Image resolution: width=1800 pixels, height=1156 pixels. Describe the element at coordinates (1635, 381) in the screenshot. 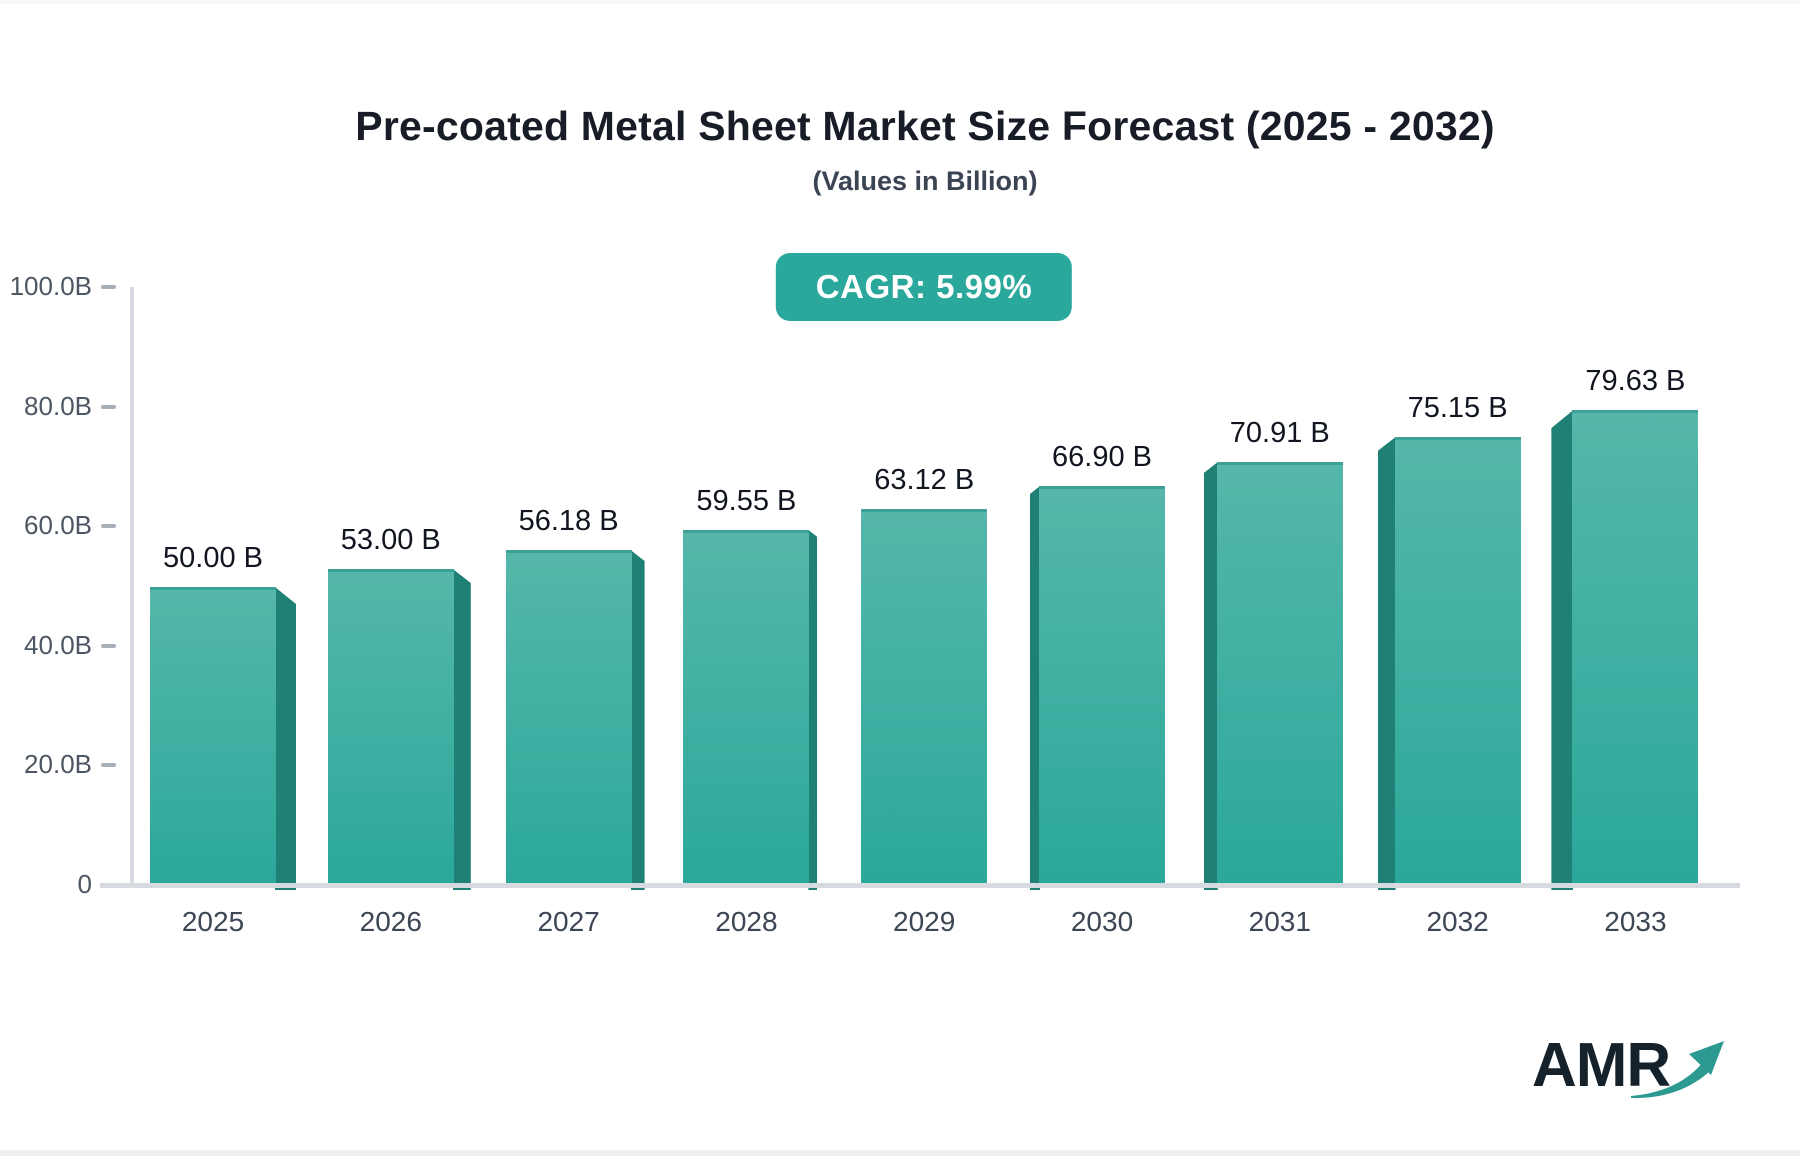

I see `bar-value-label: 79.63 B` at that location.